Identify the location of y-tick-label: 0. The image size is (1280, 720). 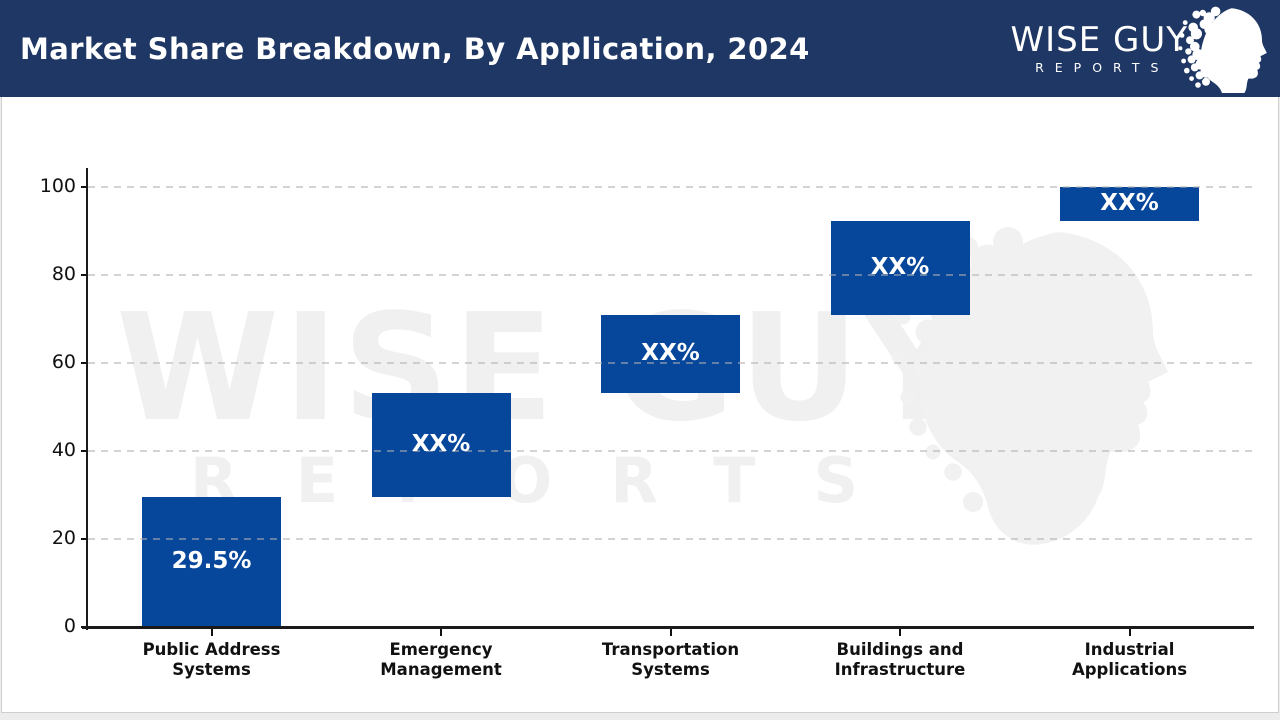
(69, 626).